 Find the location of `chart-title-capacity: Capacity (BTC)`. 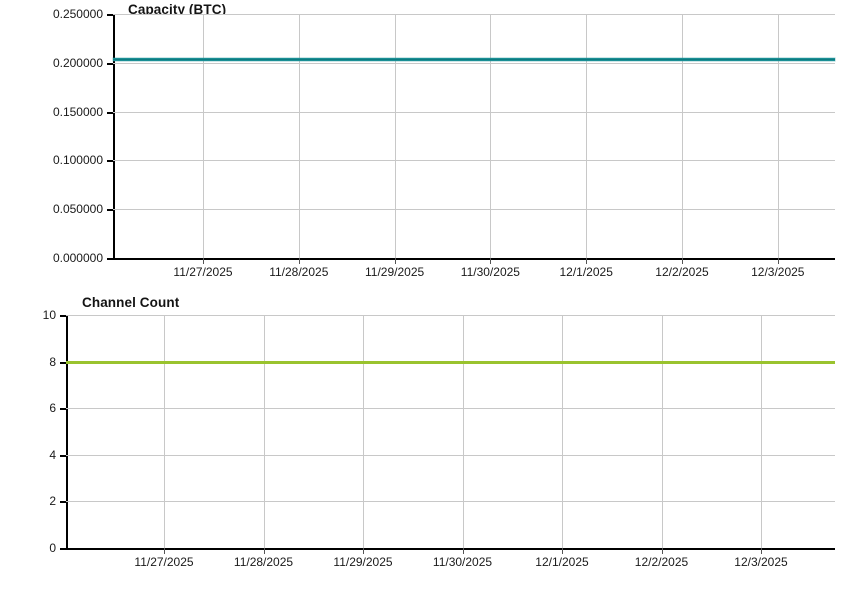

chart-title-capacity: Capacity (BTC) is located at coordinates (177, 9).